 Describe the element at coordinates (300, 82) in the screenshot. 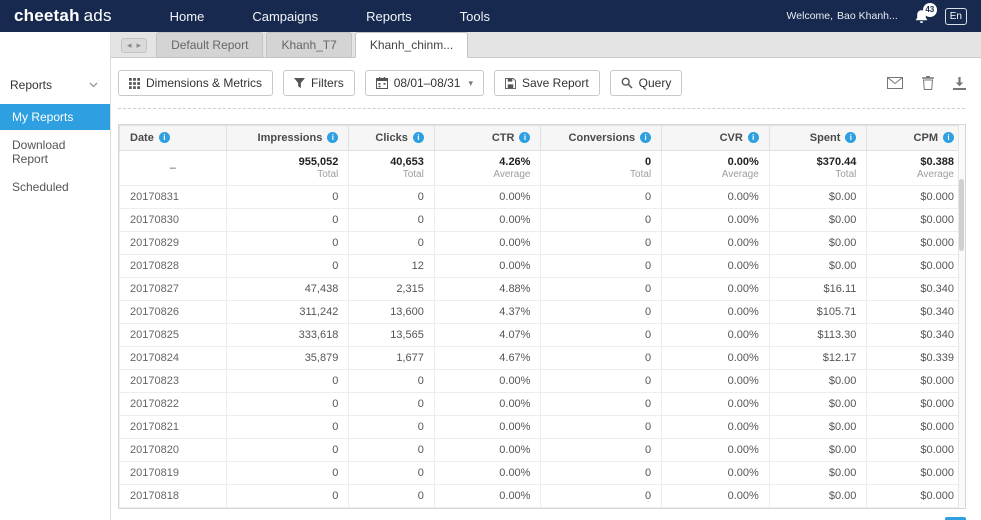

I see `funnel-icon` at that location.